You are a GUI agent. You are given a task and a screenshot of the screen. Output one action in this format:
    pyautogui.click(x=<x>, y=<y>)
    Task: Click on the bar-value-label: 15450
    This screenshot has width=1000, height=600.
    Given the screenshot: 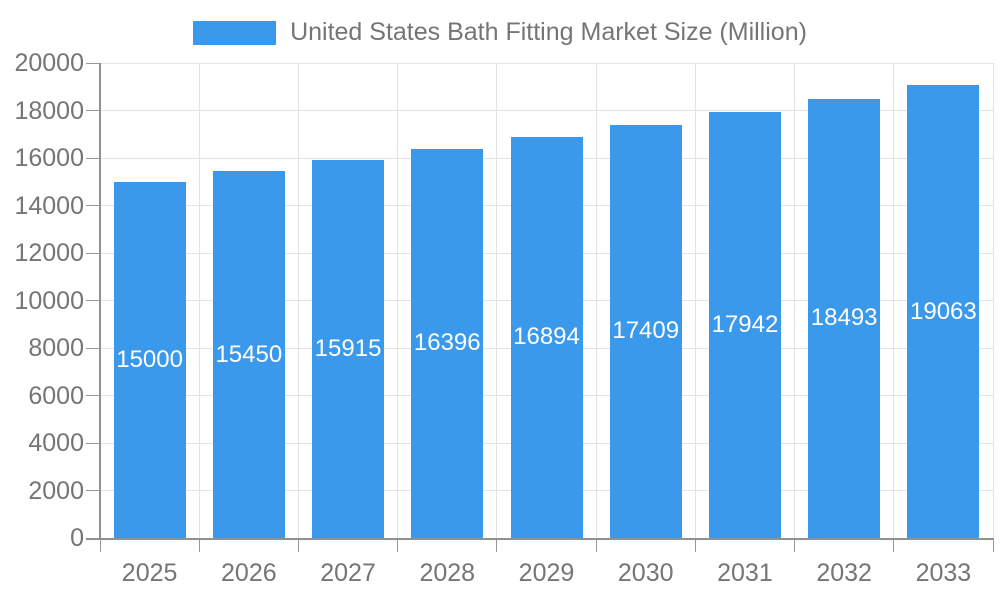 What is the action you would take?
    pyautogui.click(x=249, y=354)
    